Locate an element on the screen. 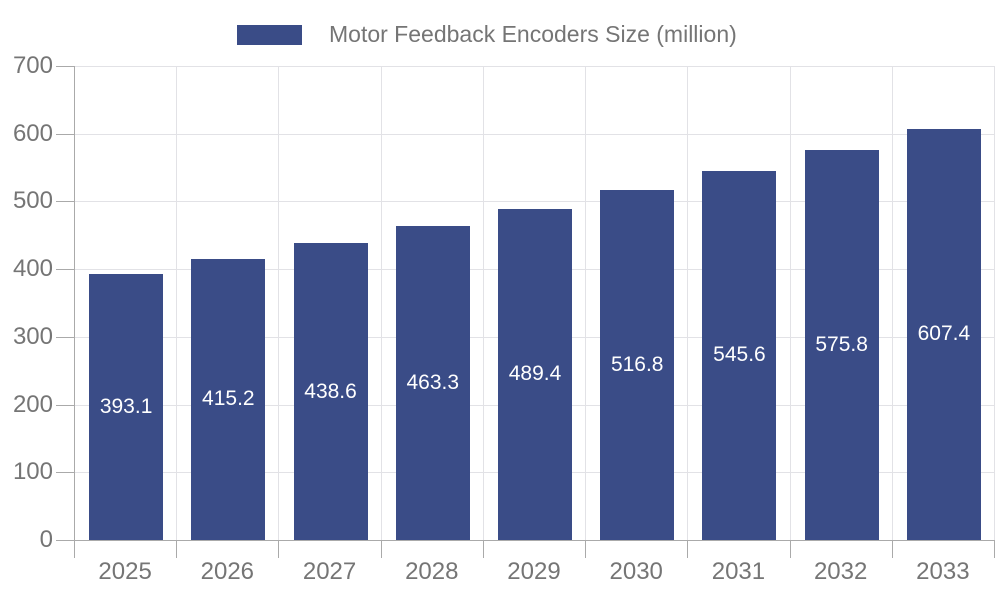  x-axis-tick-label: 2030 is located at coordinates (636, 571).